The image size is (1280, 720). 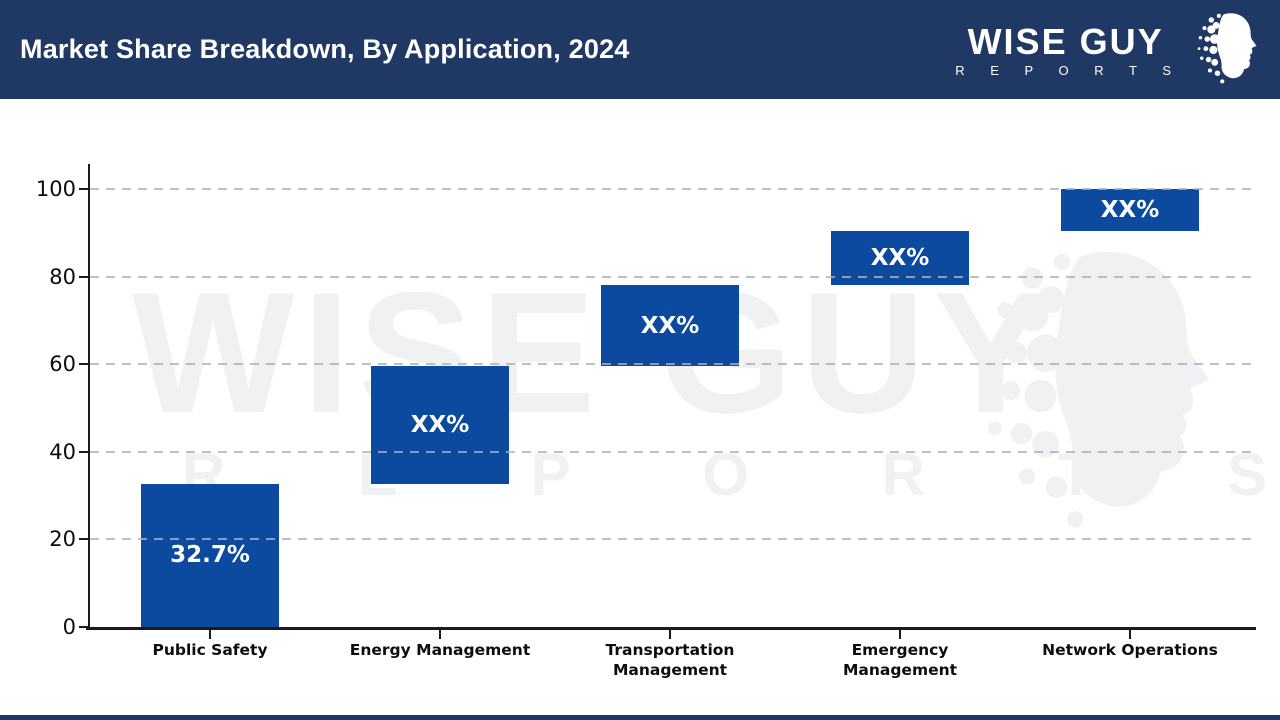 I want to click on y-tick-label-20: 20, so click(x=62, y=539).